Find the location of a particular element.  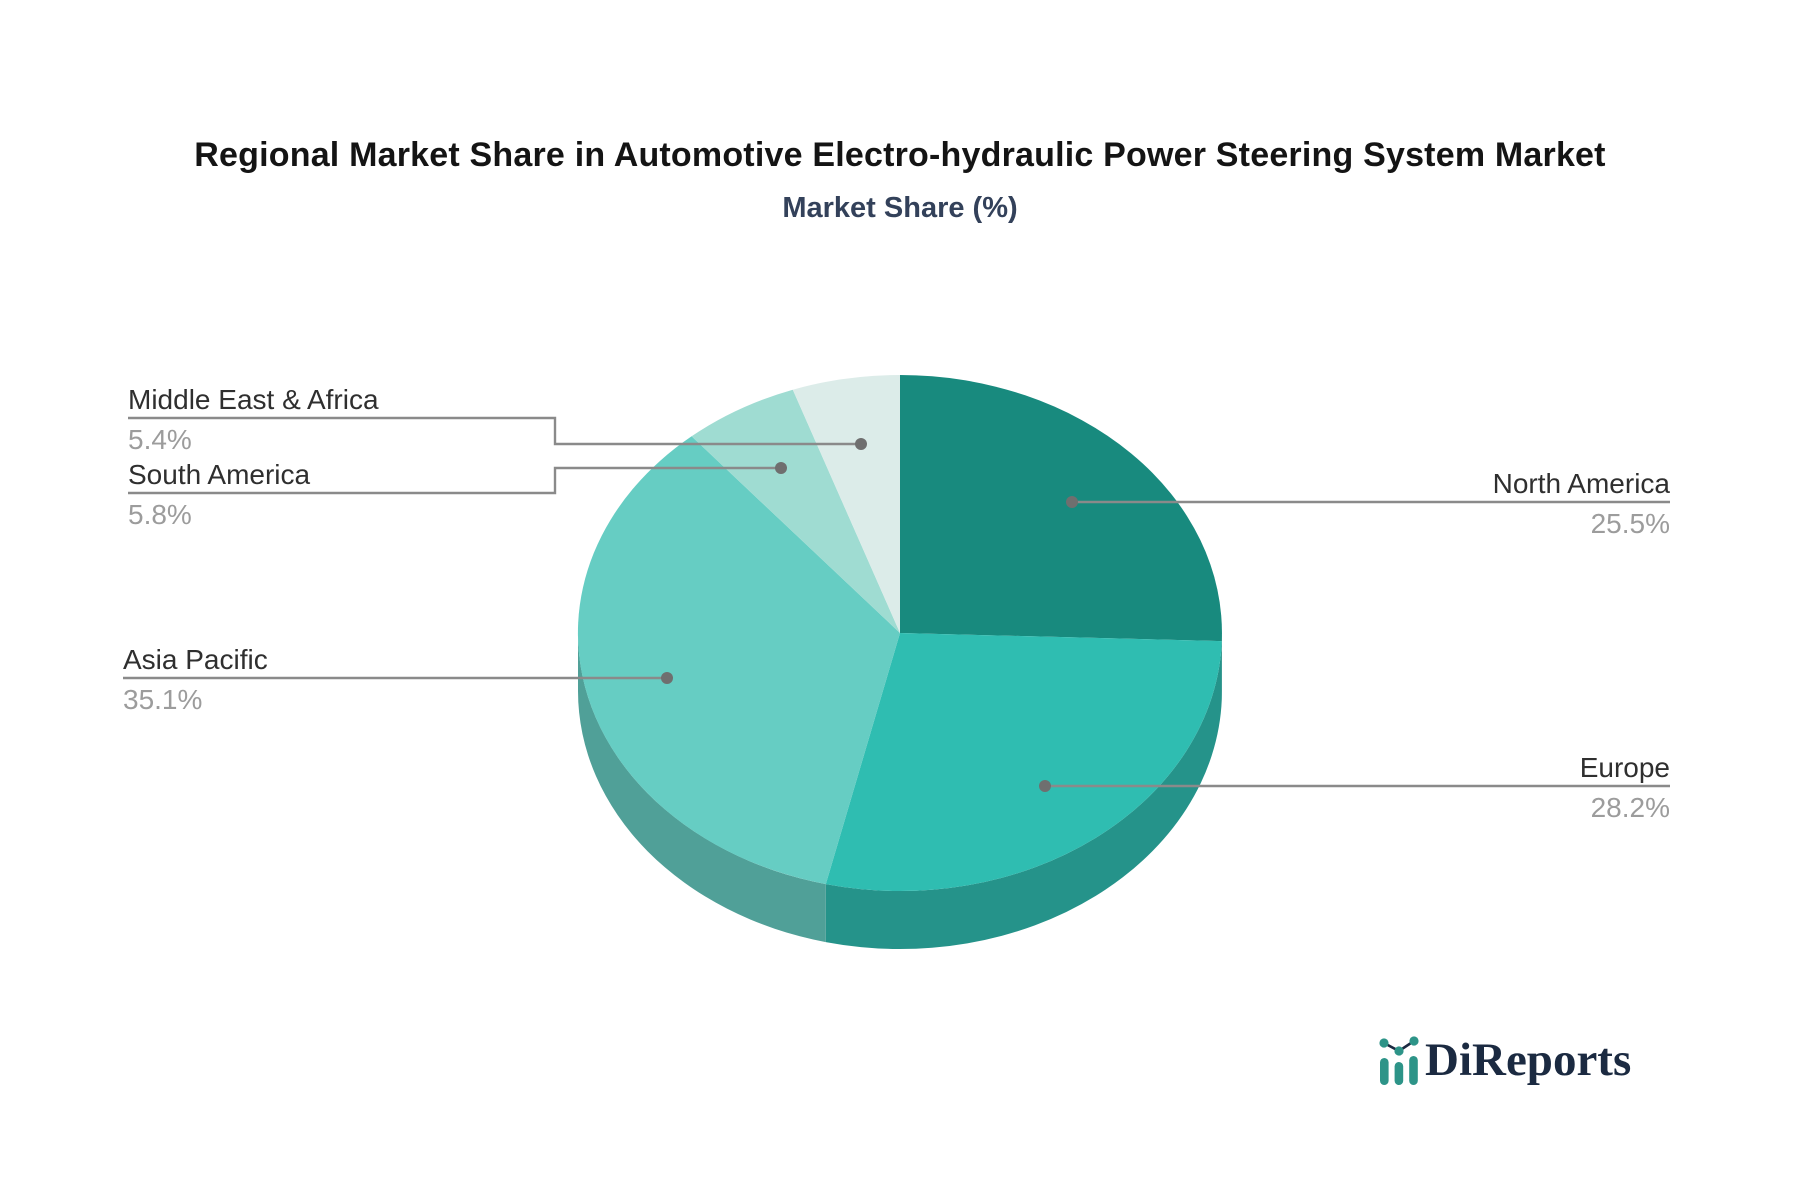

callout-value: 25.5% is located at coordinates (1630, 523).